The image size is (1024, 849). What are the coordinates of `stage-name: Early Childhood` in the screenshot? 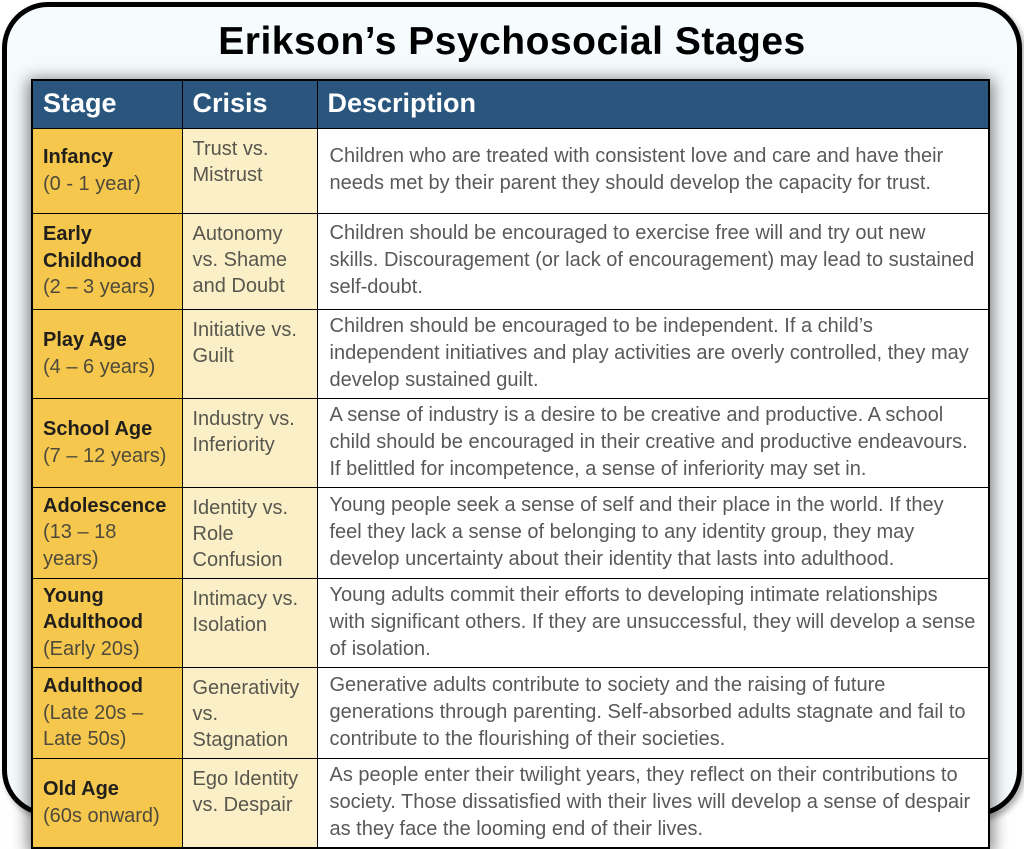 It's located at (92, 247).